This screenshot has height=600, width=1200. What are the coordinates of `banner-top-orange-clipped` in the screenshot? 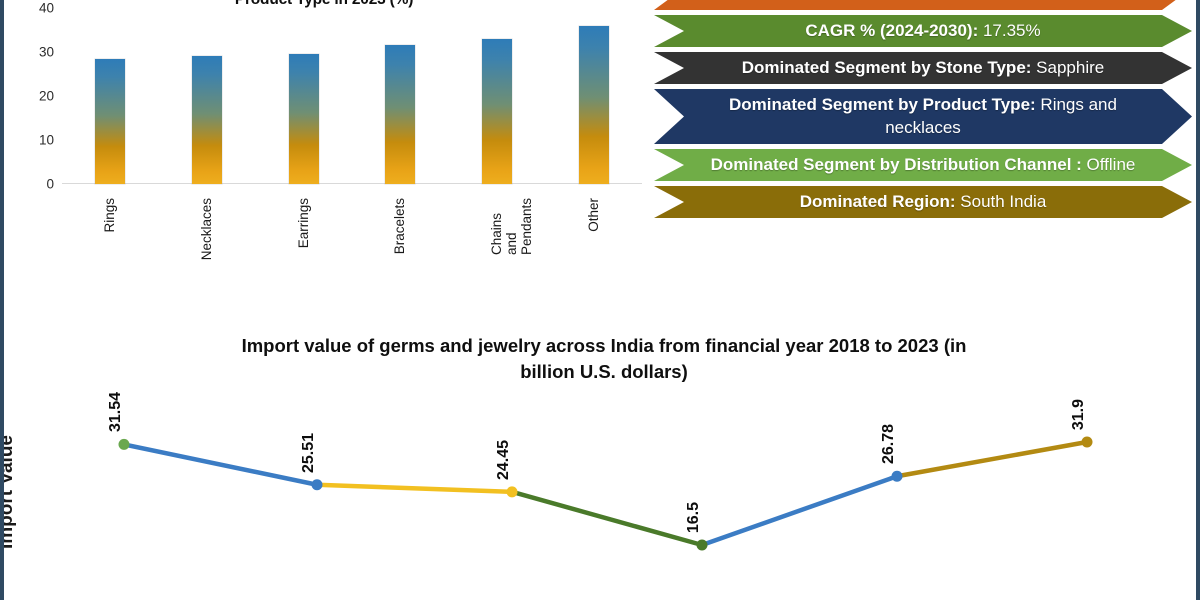 It's located at (923, 5).